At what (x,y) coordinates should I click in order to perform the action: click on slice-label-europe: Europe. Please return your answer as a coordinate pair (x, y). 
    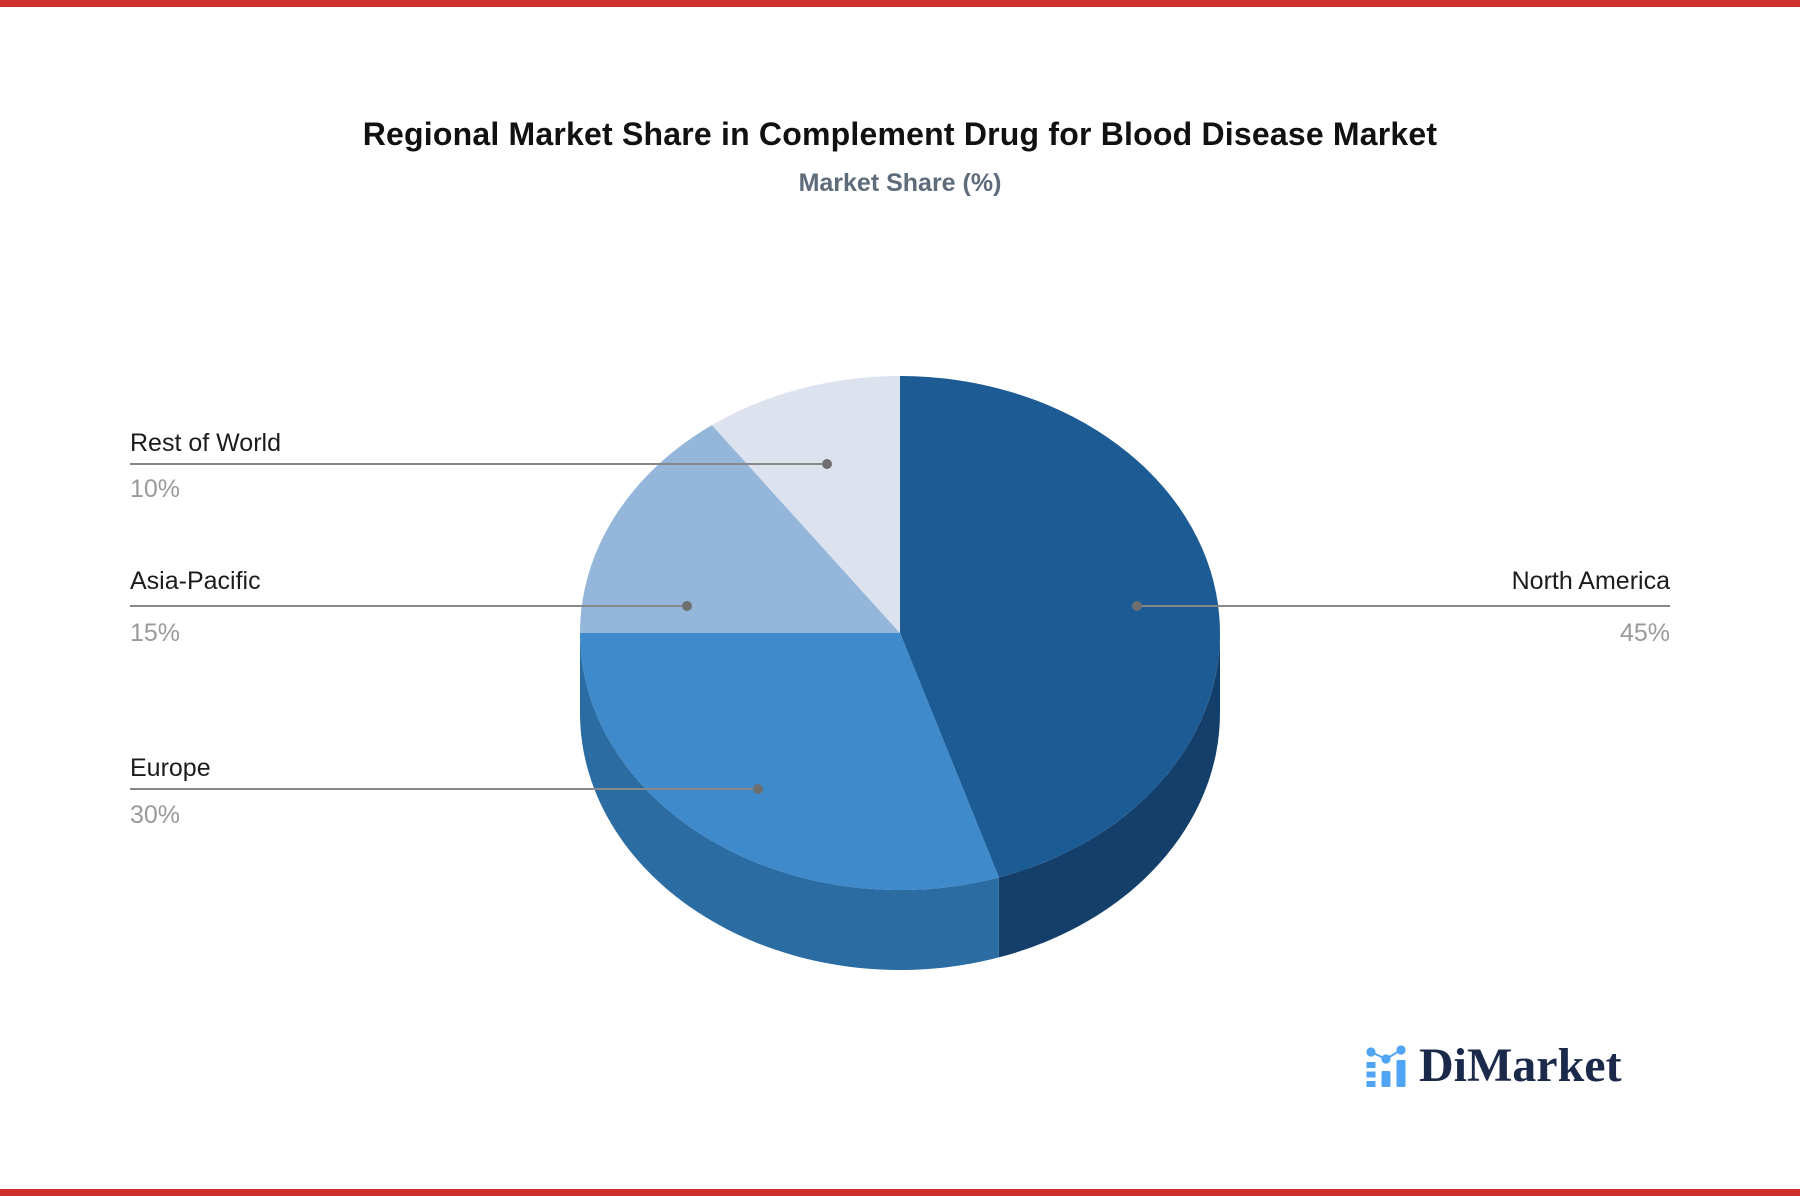
    Looking at the image, I should click on (170, 768).